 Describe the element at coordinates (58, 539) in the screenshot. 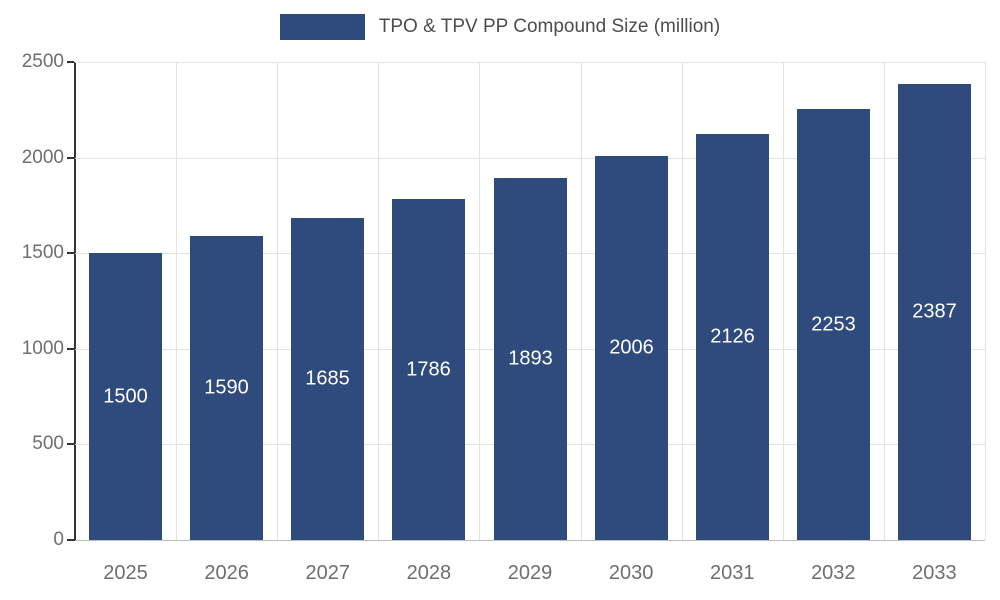

I see `y-tick-label: 0` at that location.